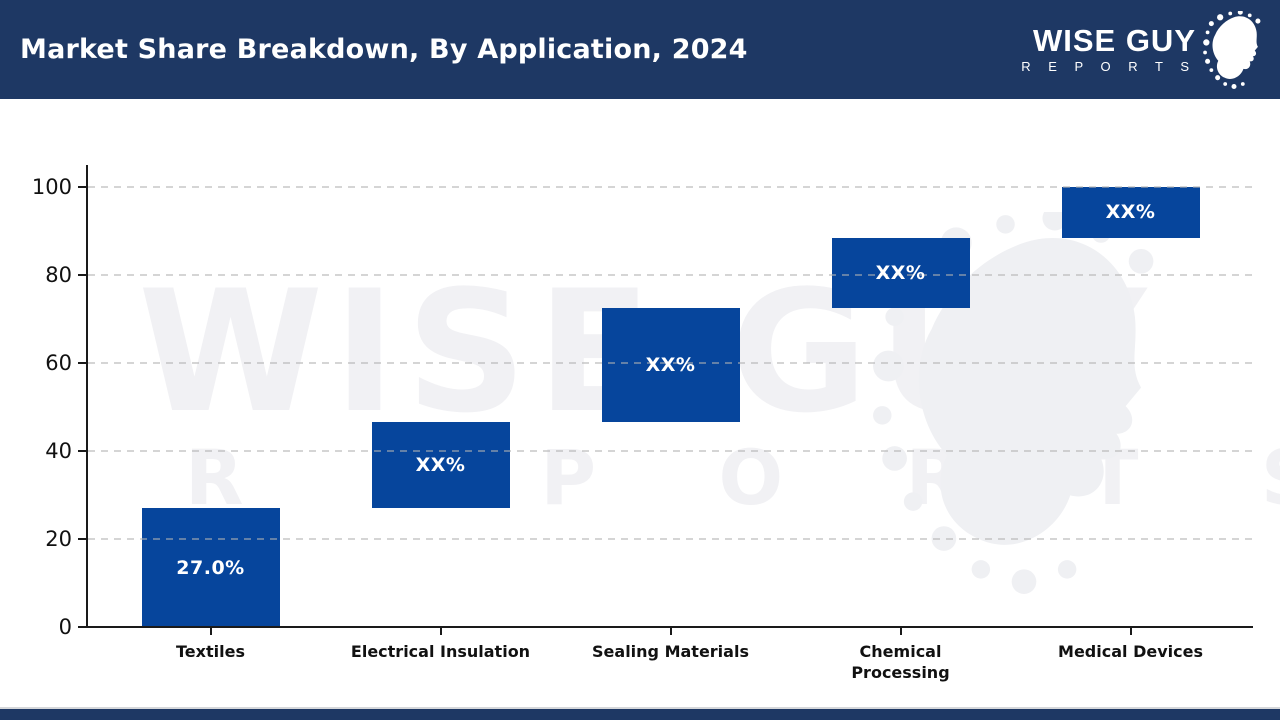 The height and width of the screenshot is (720, 1280). I want to click on y-tick-label: 40, so click(58, 451).